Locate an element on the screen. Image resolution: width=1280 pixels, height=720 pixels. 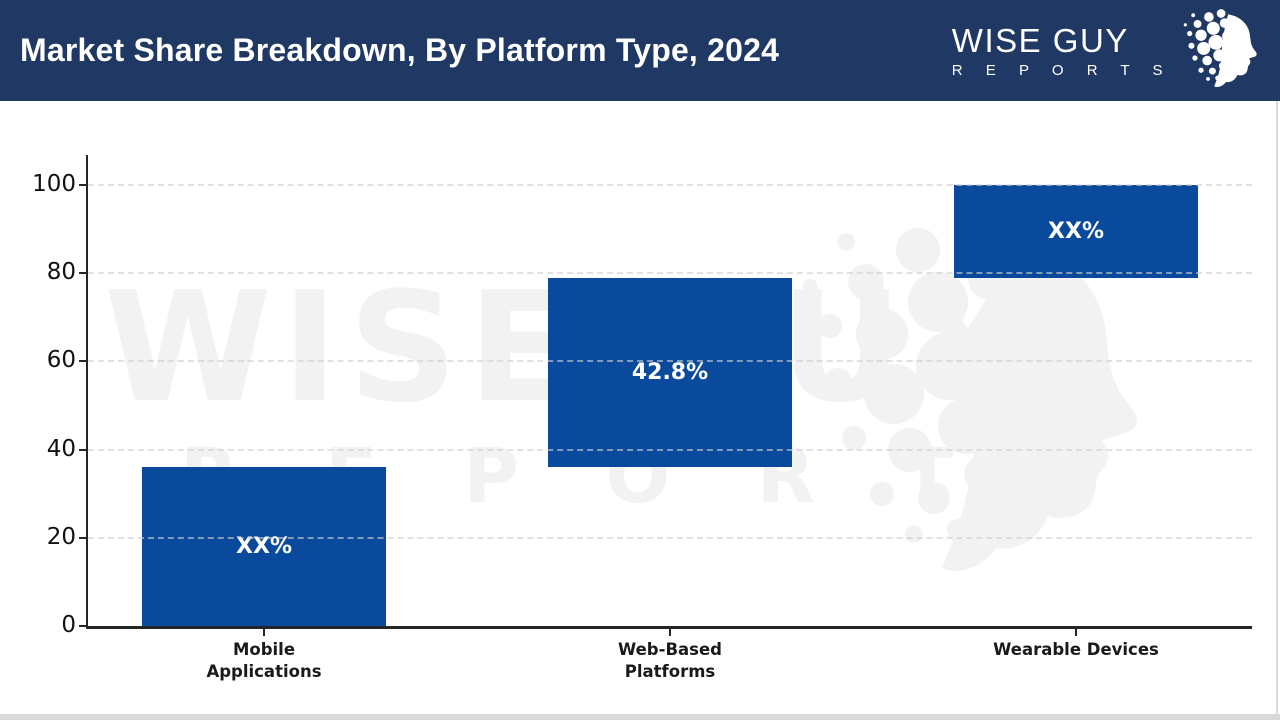
x-axis-line is located at coordinates (669, 627).